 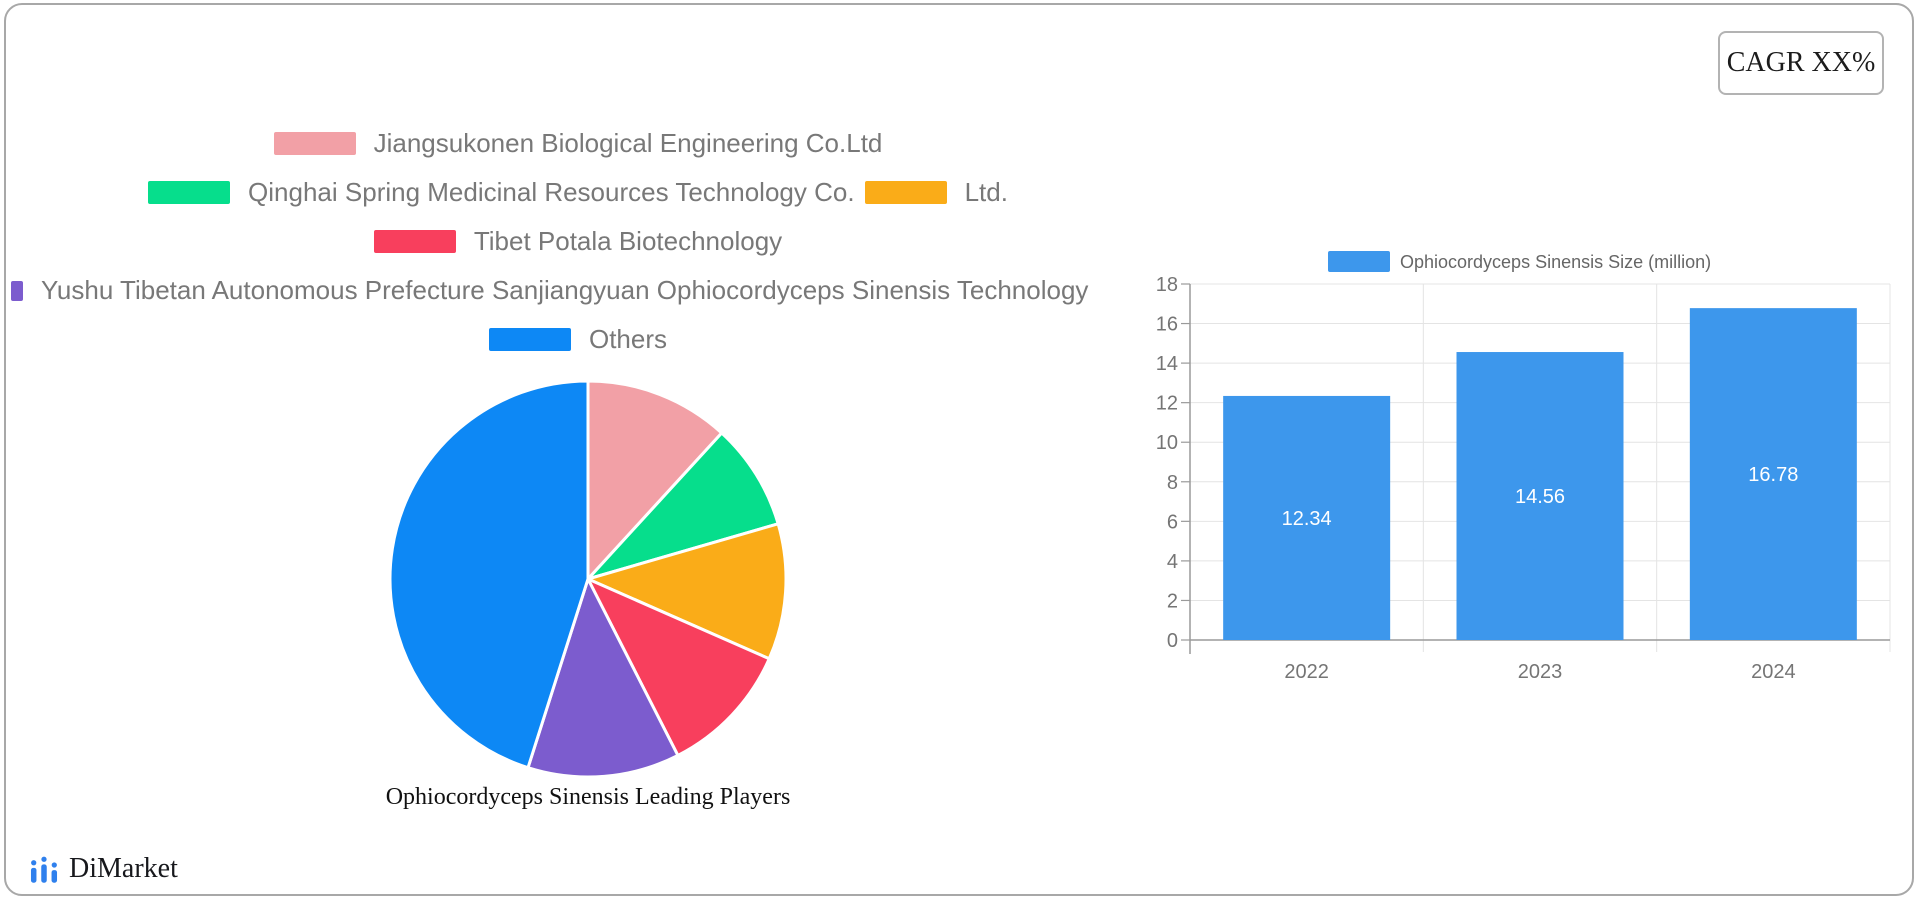 I want to click on x-axis-tick-label: 2022, so click(x=1306, y=672).